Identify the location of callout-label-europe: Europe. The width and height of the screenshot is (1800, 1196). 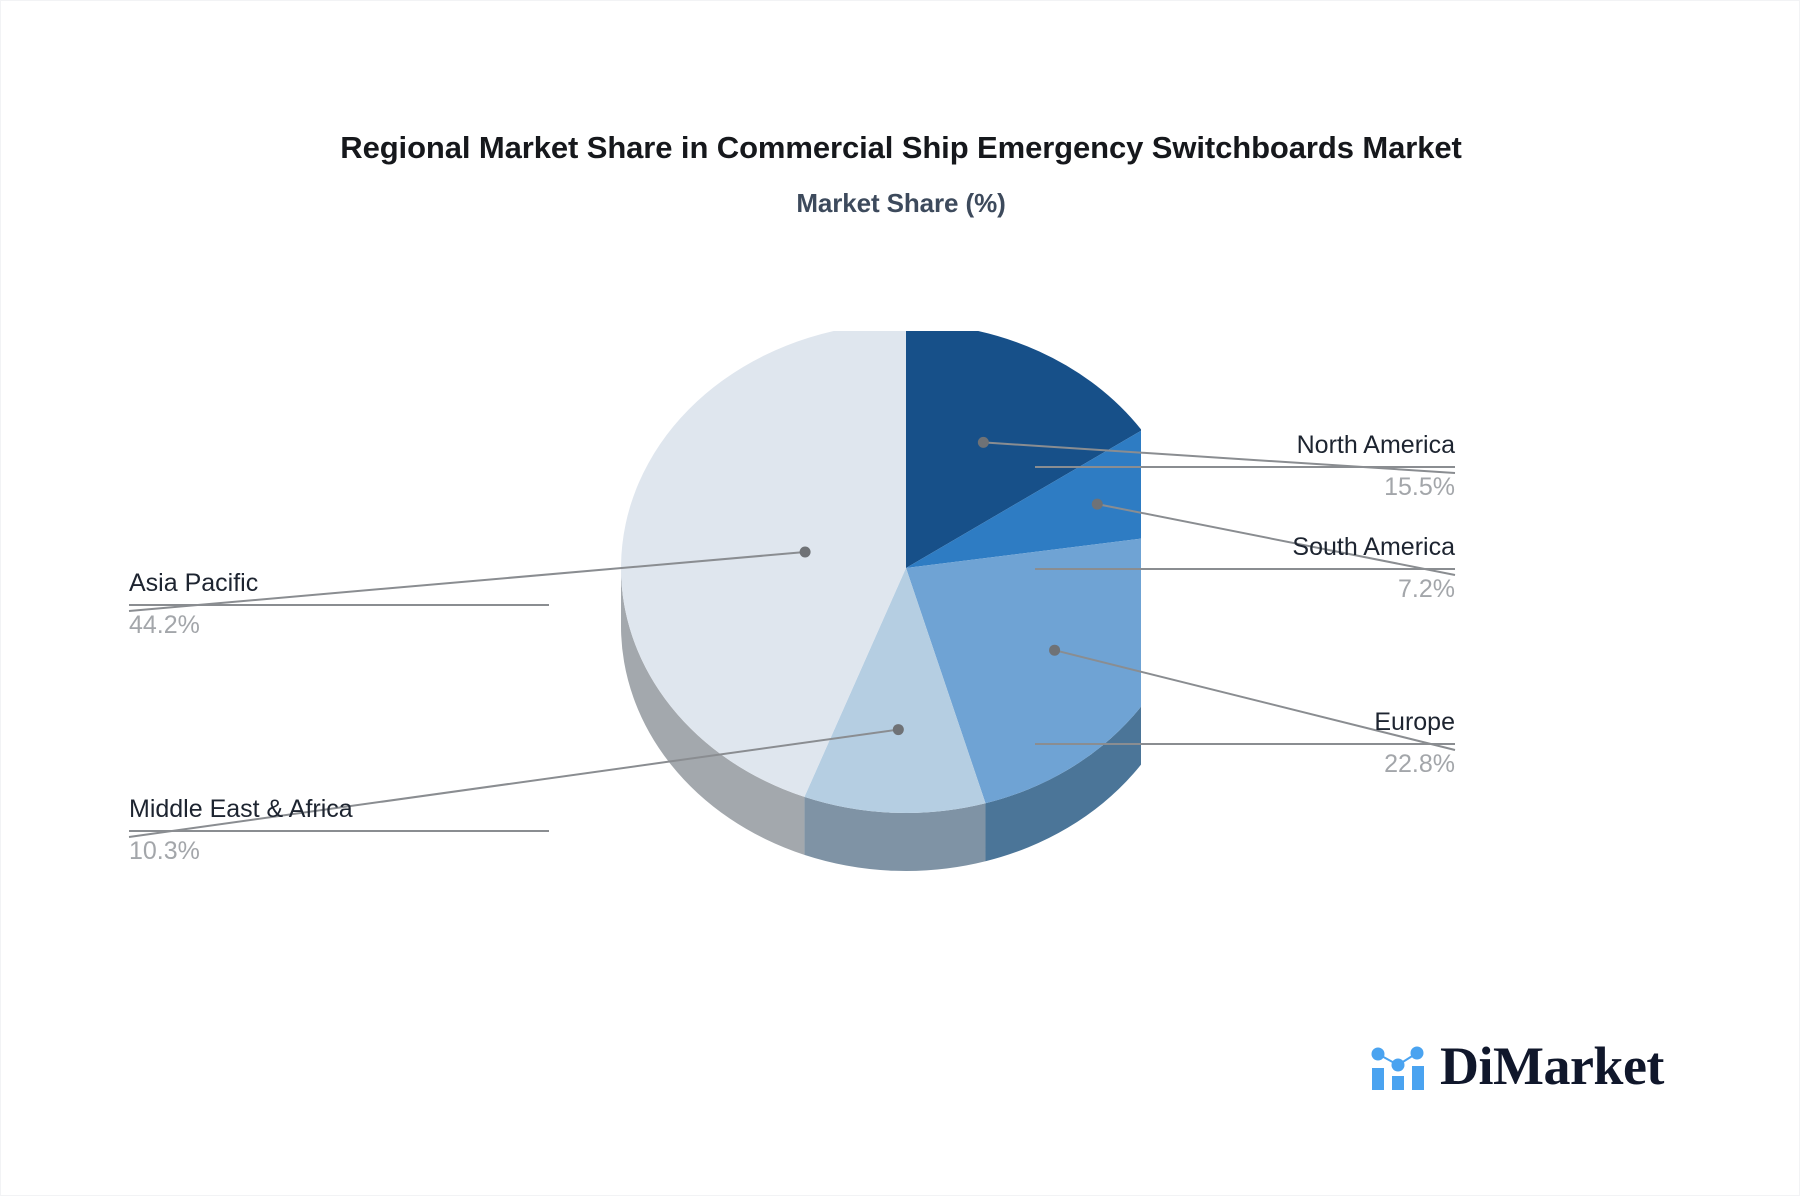
(1414, 722).